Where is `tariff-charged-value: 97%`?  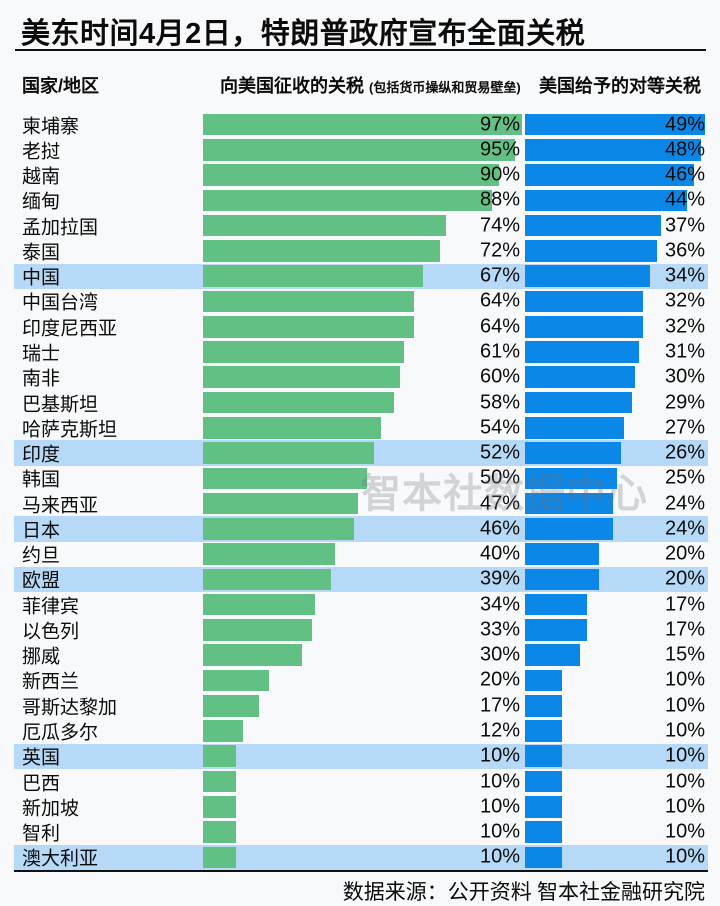
tariff-charged-value: 97% is located at coordinates (499, 124).